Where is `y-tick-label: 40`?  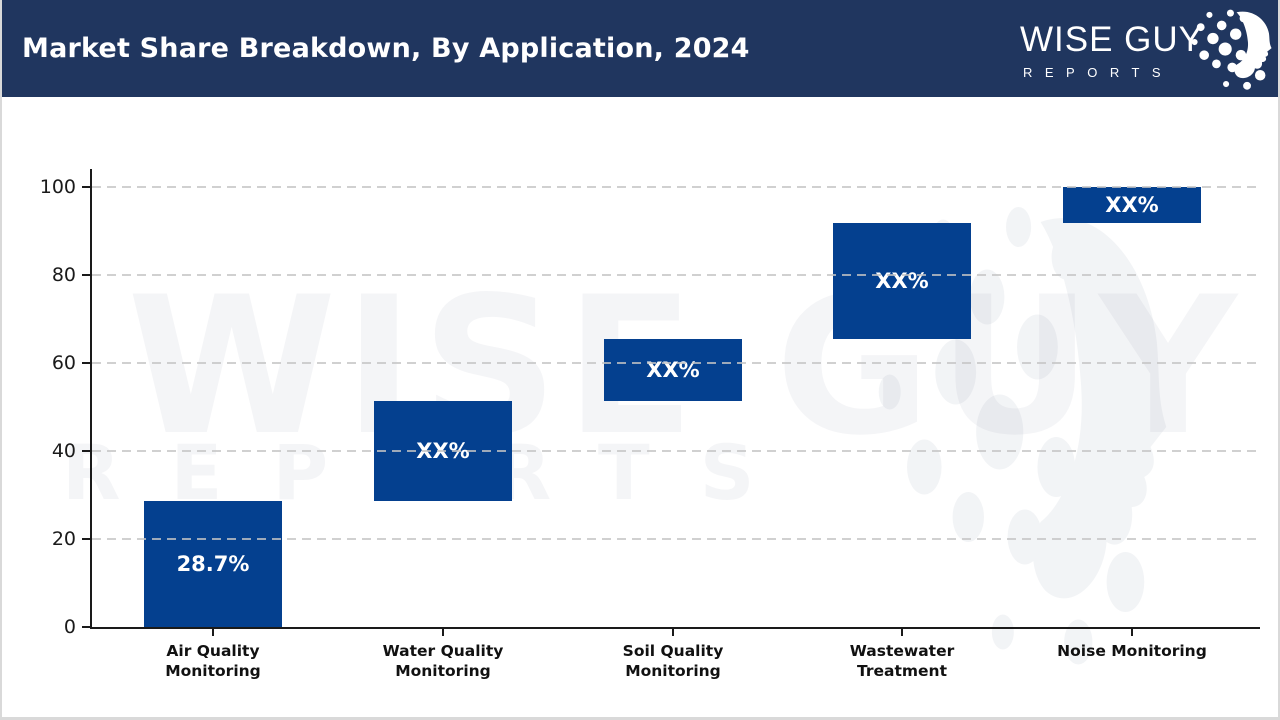 y-tick-label: 40 is located at coordinates (63, 451).